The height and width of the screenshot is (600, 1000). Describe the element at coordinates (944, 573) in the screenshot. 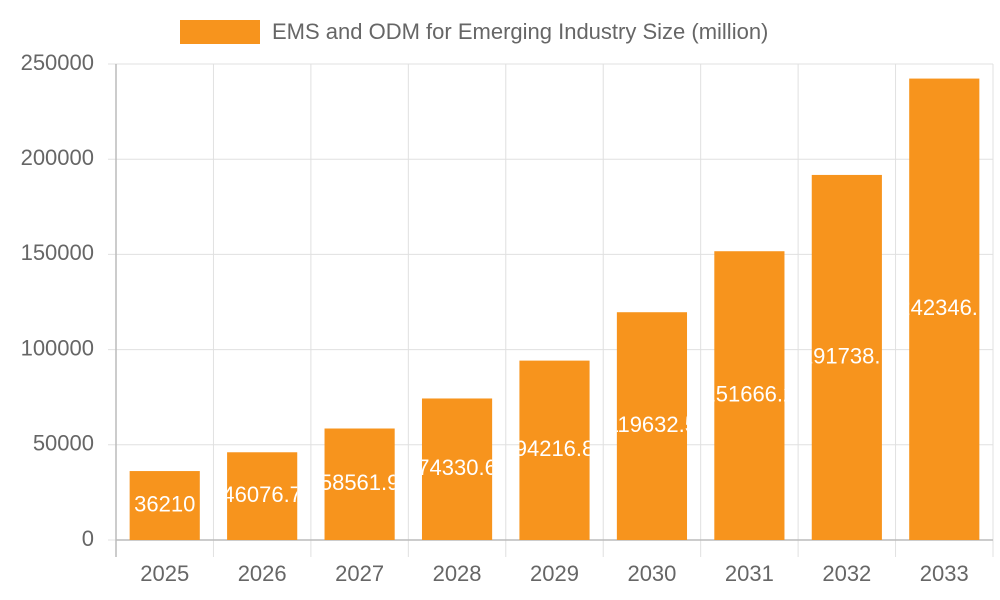

I see `x-tick-label: 2033` at that location.